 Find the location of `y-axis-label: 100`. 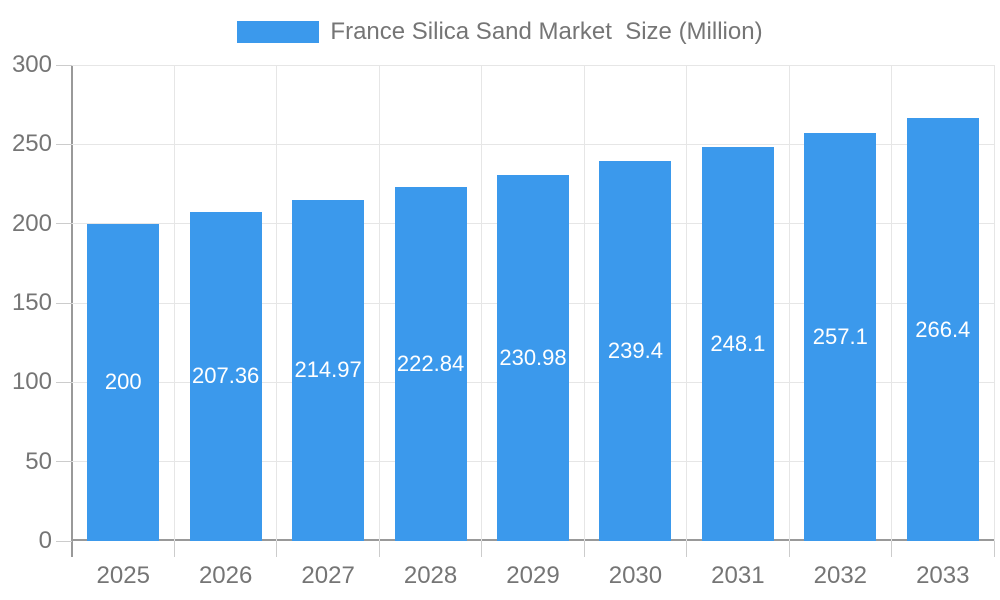

y-axis-label: 100 is located at coordinates (31, 382).